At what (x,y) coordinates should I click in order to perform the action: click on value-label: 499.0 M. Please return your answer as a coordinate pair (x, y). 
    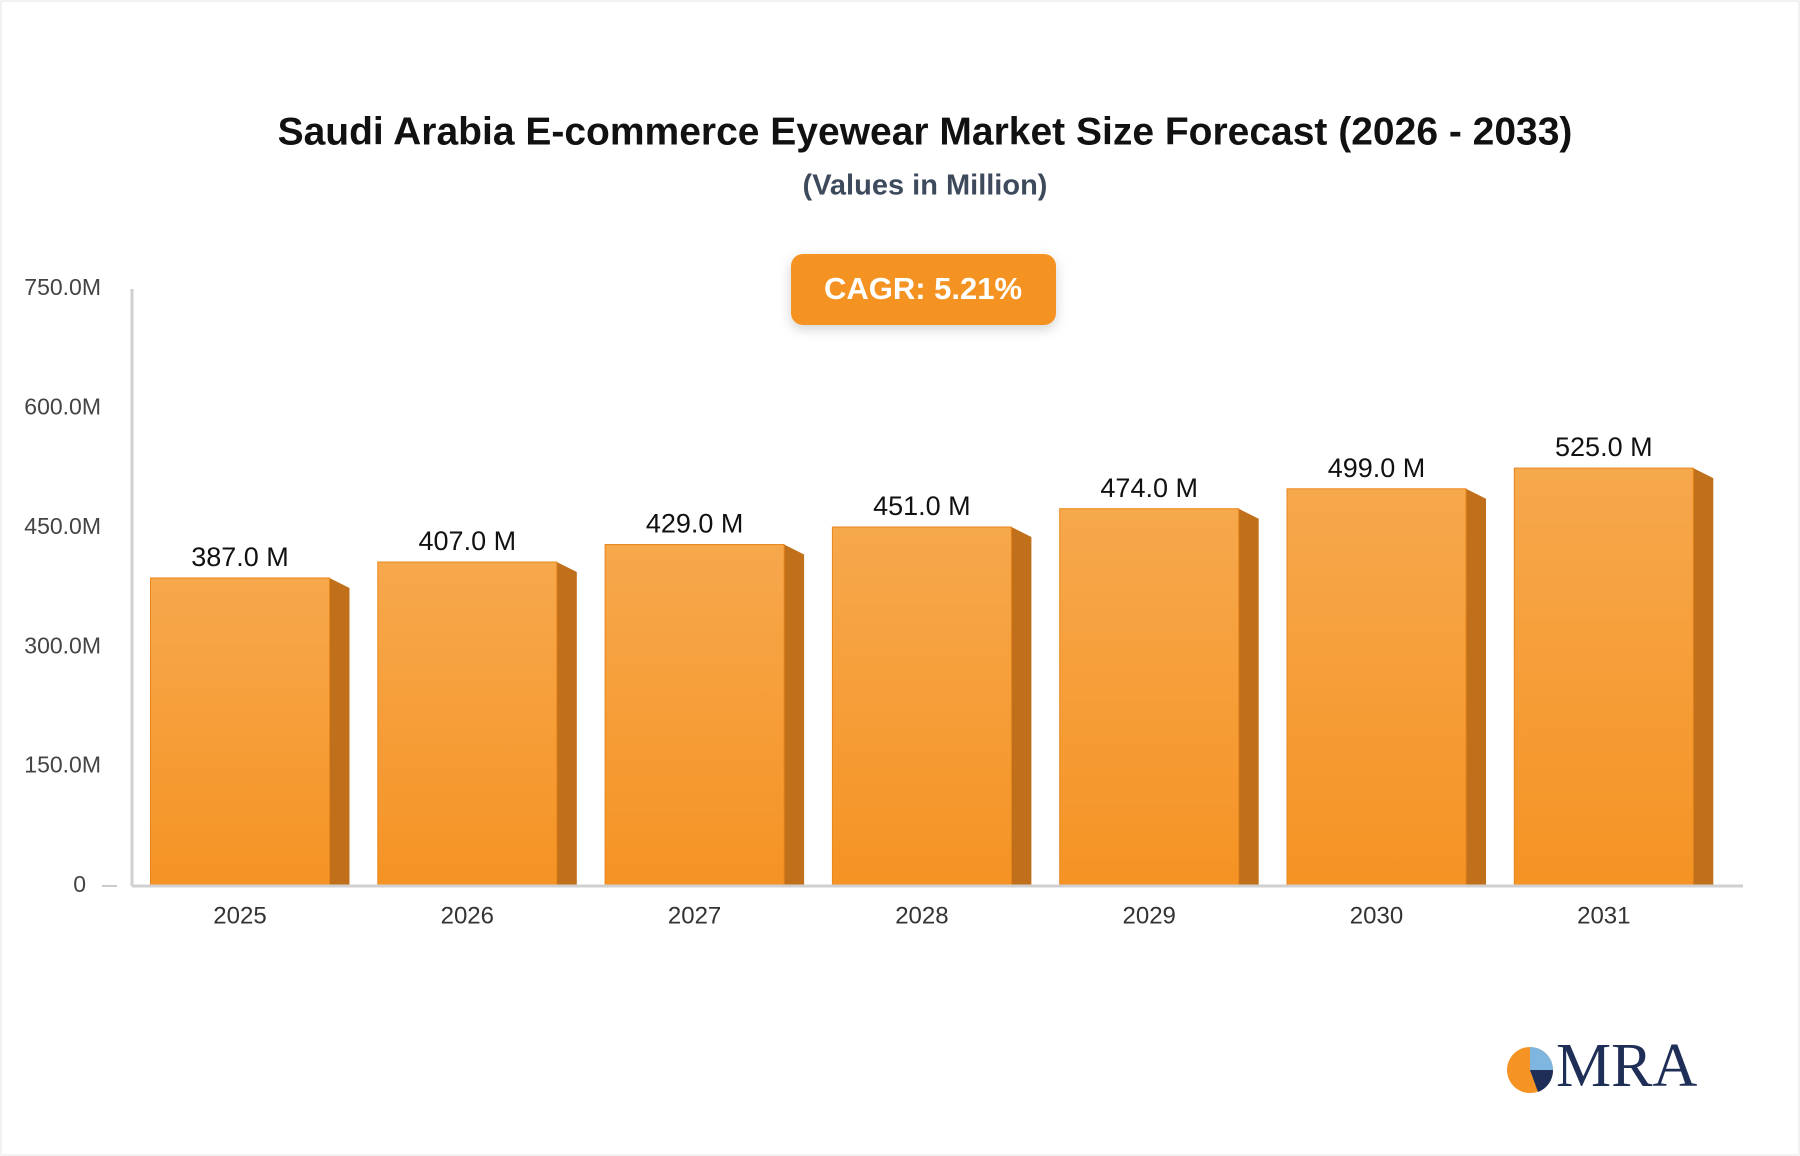
    Looking at the image, I should click on (1377, 468).